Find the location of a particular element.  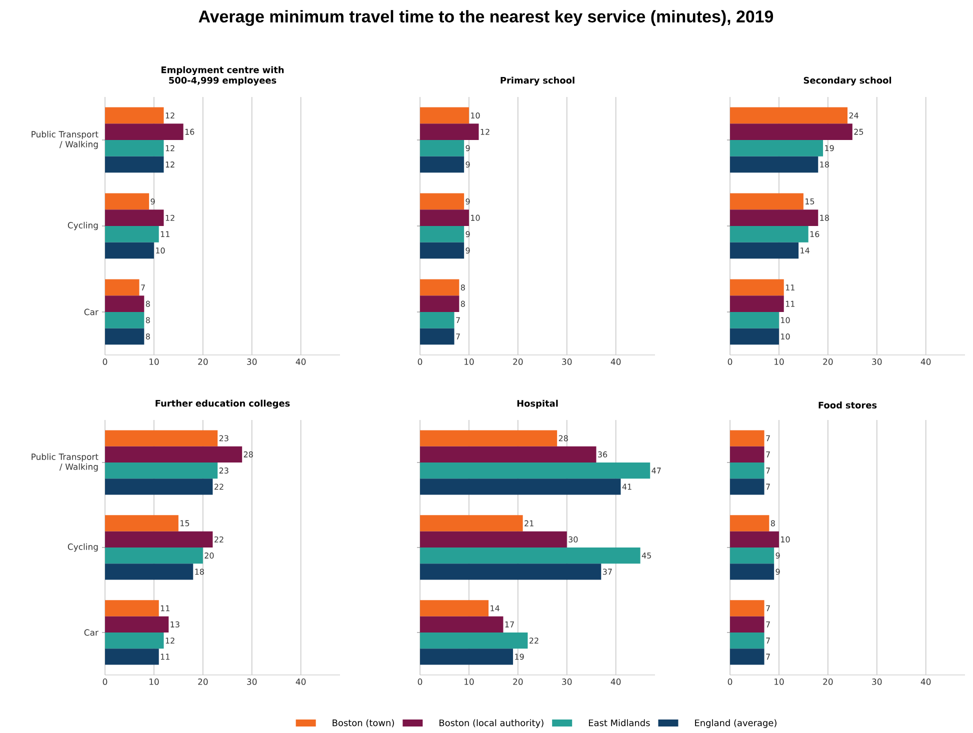

chart-title: Hospital is located at coordinates (537, 404).